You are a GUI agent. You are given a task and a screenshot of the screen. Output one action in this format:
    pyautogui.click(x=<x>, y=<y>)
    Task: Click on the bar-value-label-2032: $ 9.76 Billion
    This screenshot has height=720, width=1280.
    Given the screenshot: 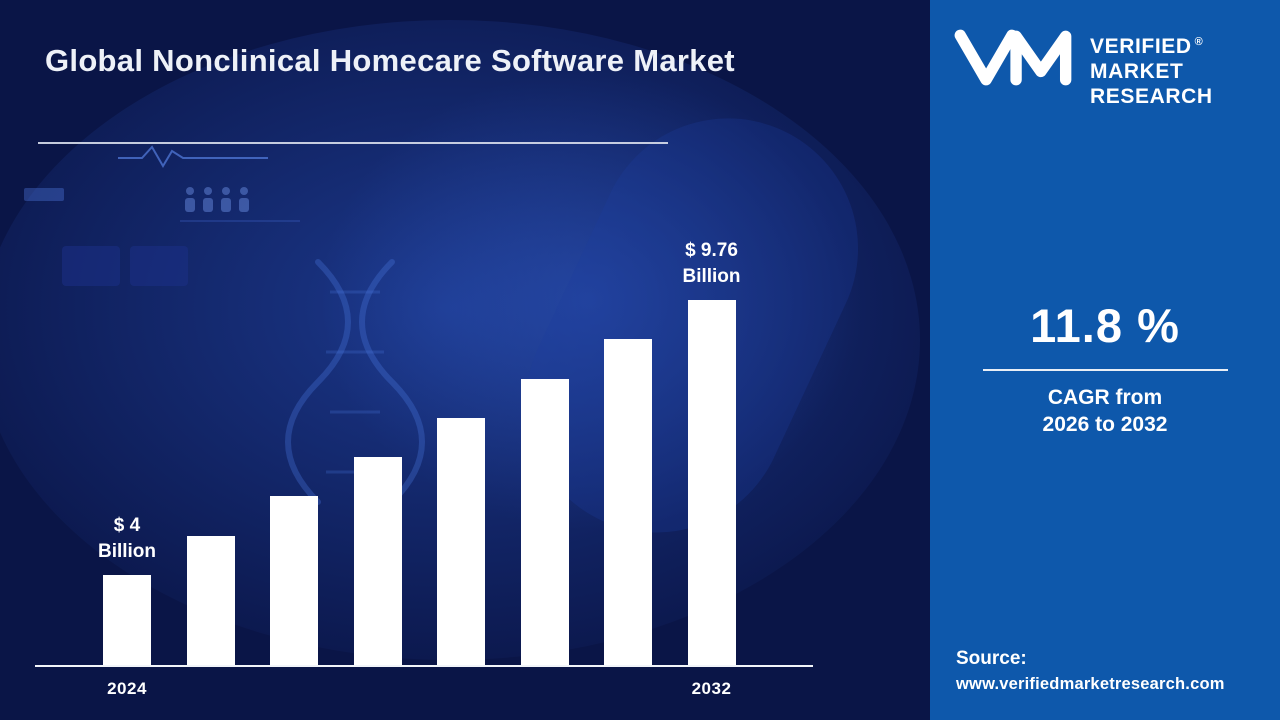 What is the action you would take?
    pyautogui.click(x=711, y=263)
    